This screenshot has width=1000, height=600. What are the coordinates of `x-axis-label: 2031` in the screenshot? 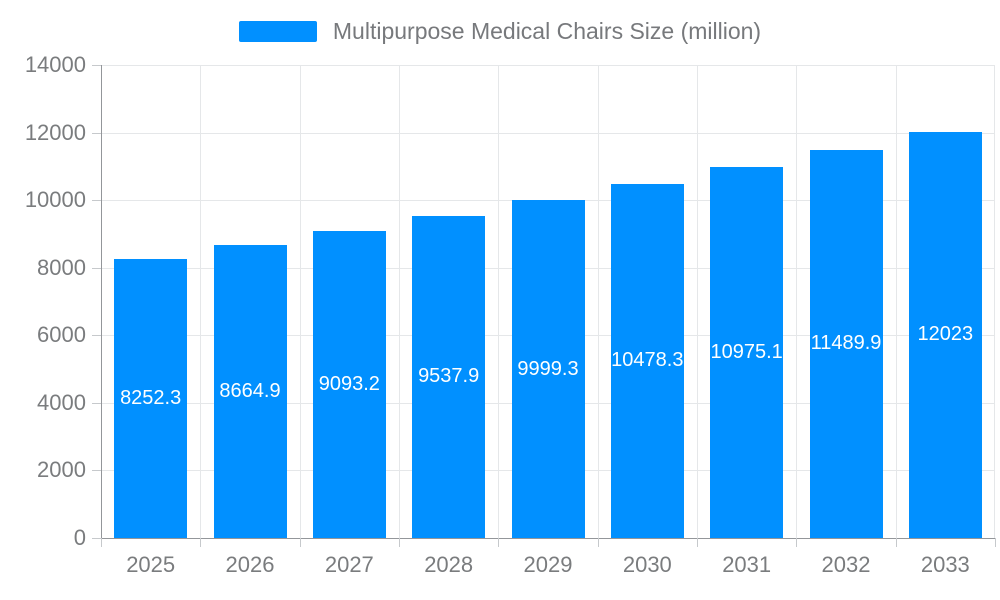 It's located at (747, 564).